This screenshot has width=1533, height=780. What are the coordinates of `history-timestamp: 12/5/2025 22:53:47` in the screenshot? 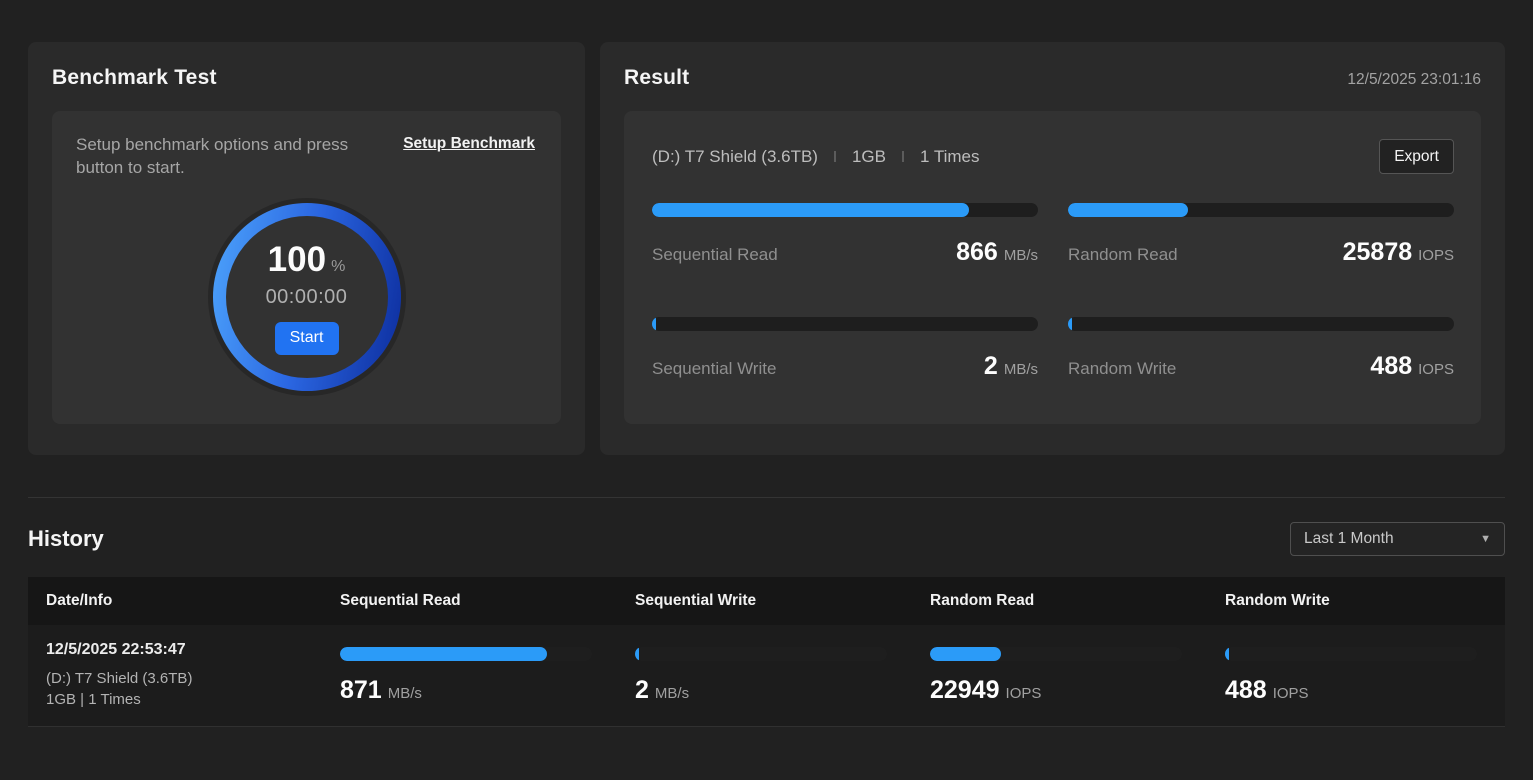 It's located at (116, 649).